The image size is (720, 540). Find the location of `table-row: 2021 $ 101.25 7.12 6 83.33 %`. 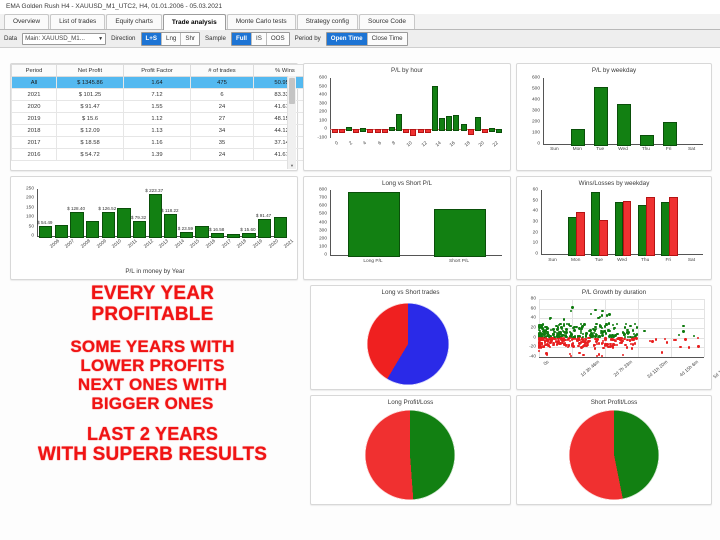

table-row: 2021 $ 101.25 7.12 6 83.33 % is located at coordinates (171, 94).